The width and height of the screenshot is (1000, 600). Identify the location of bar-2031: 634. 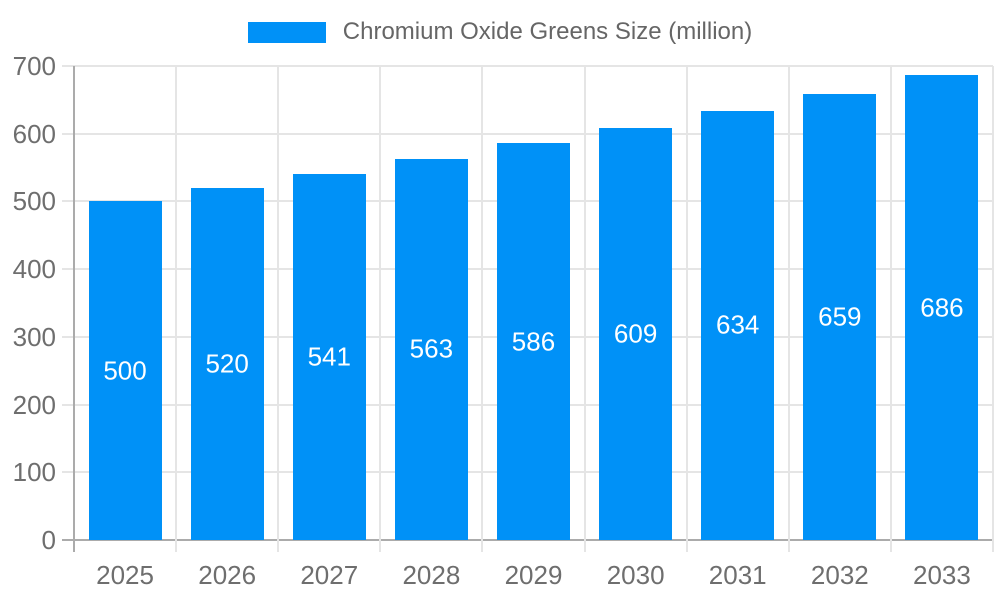
(738, 325).